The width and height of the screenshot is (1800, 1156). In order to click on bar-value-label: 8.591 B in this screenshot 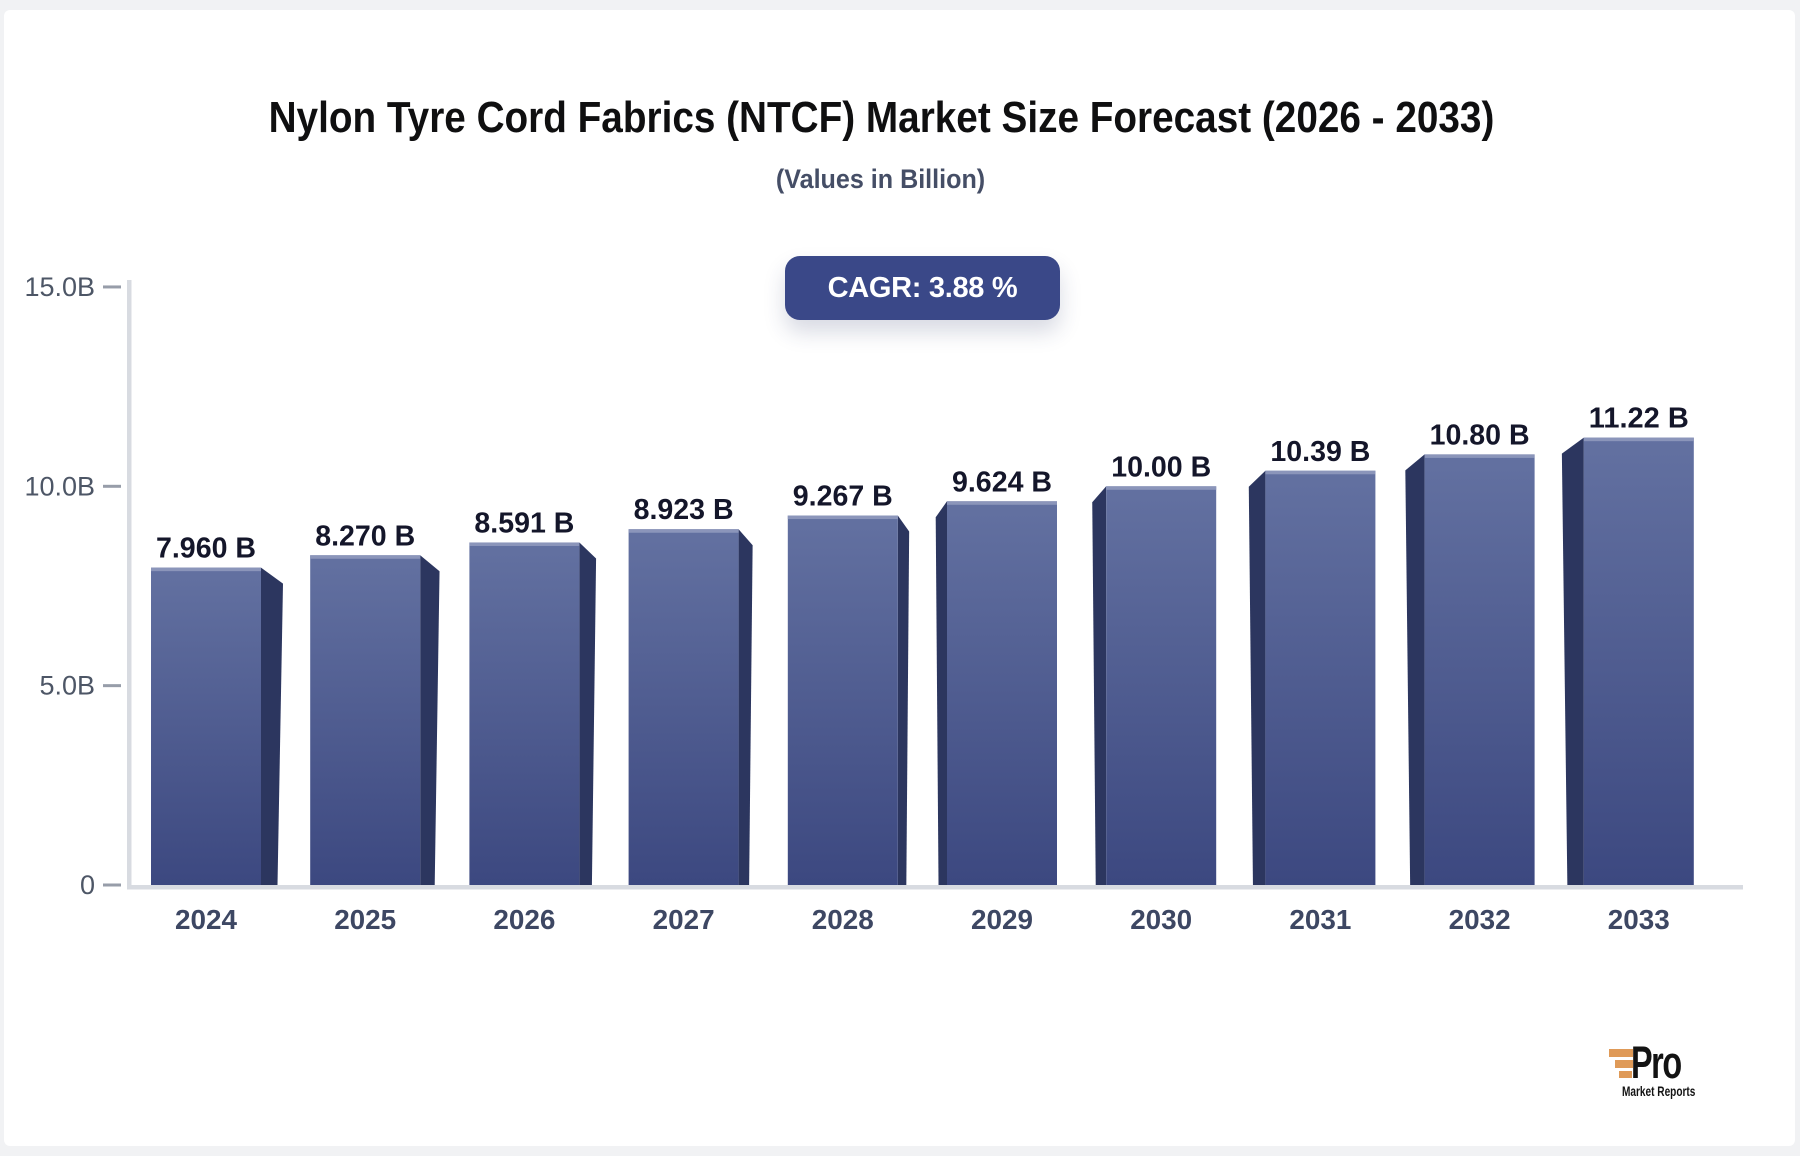, I will do `click(524, 523)`.